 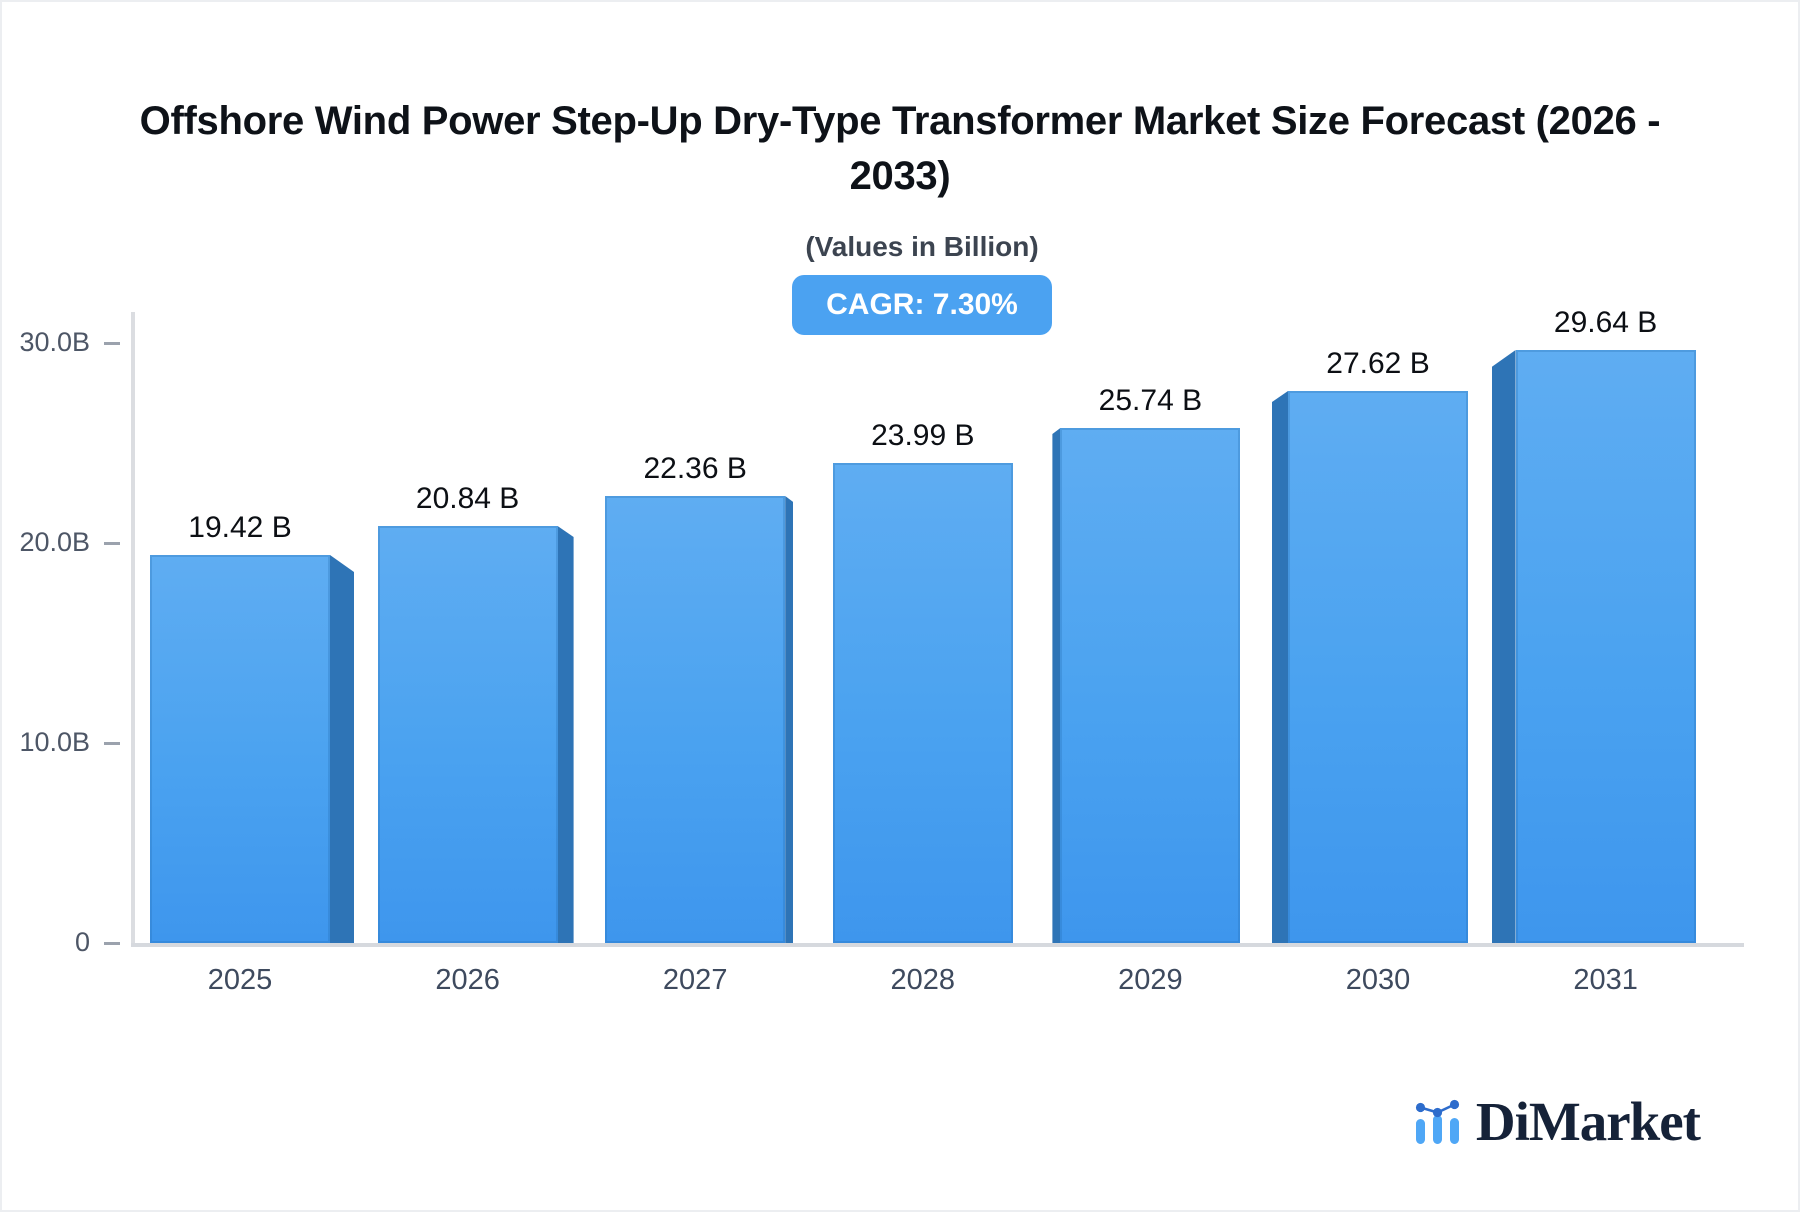 What do you see at coordinates (922, 247) in the screenshot?
I see `chart-subtitle: (Values in Billion)` at bounding box center [922, 247].